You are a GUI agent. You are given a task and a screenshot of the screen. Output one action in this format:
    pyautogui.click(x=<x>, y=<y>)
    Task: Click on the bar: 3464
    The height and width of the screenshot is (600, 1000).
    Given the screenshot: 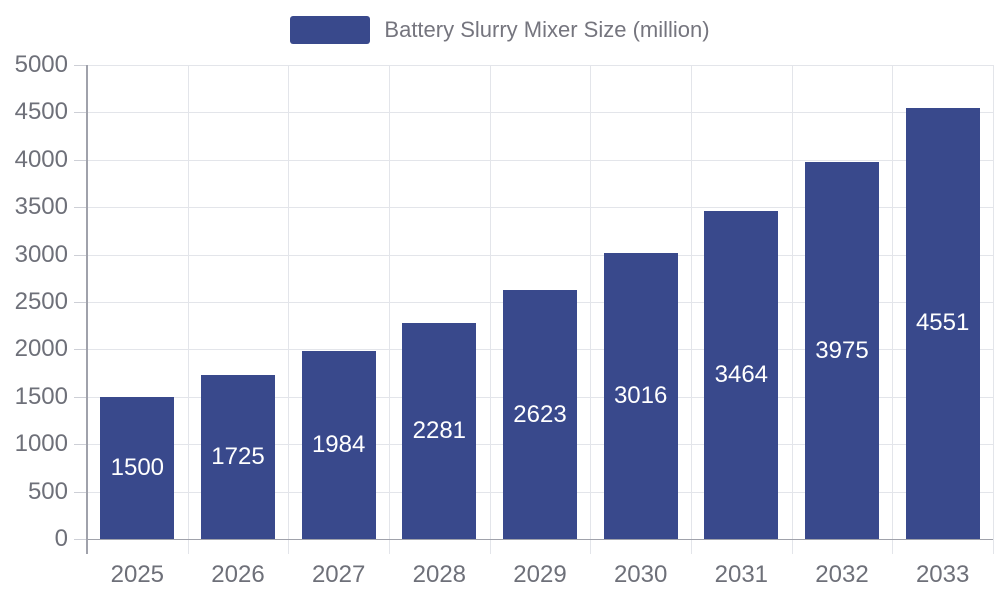 What is the action you would take?
    pyautogui.click(x=741, y=374)
    